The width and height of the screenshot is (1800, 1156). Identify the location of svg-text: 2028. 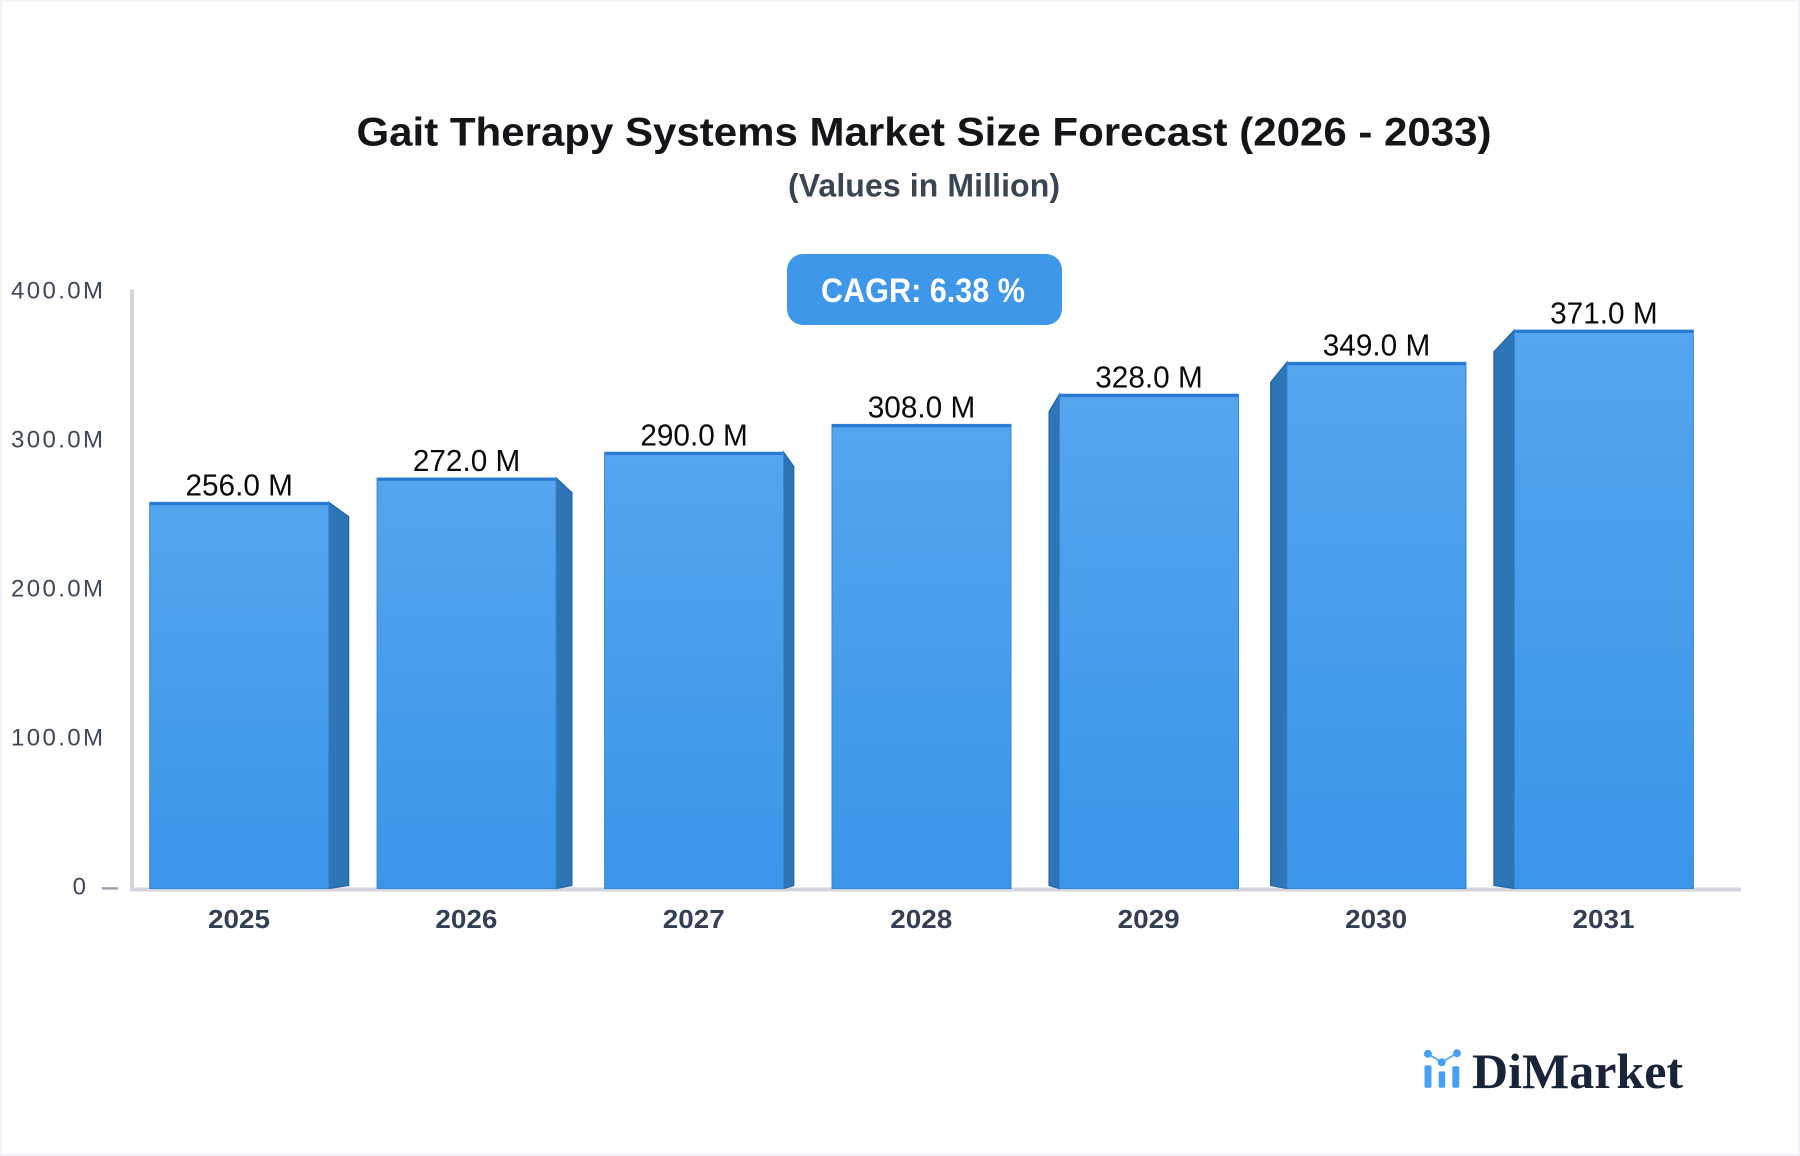
(921, 919).